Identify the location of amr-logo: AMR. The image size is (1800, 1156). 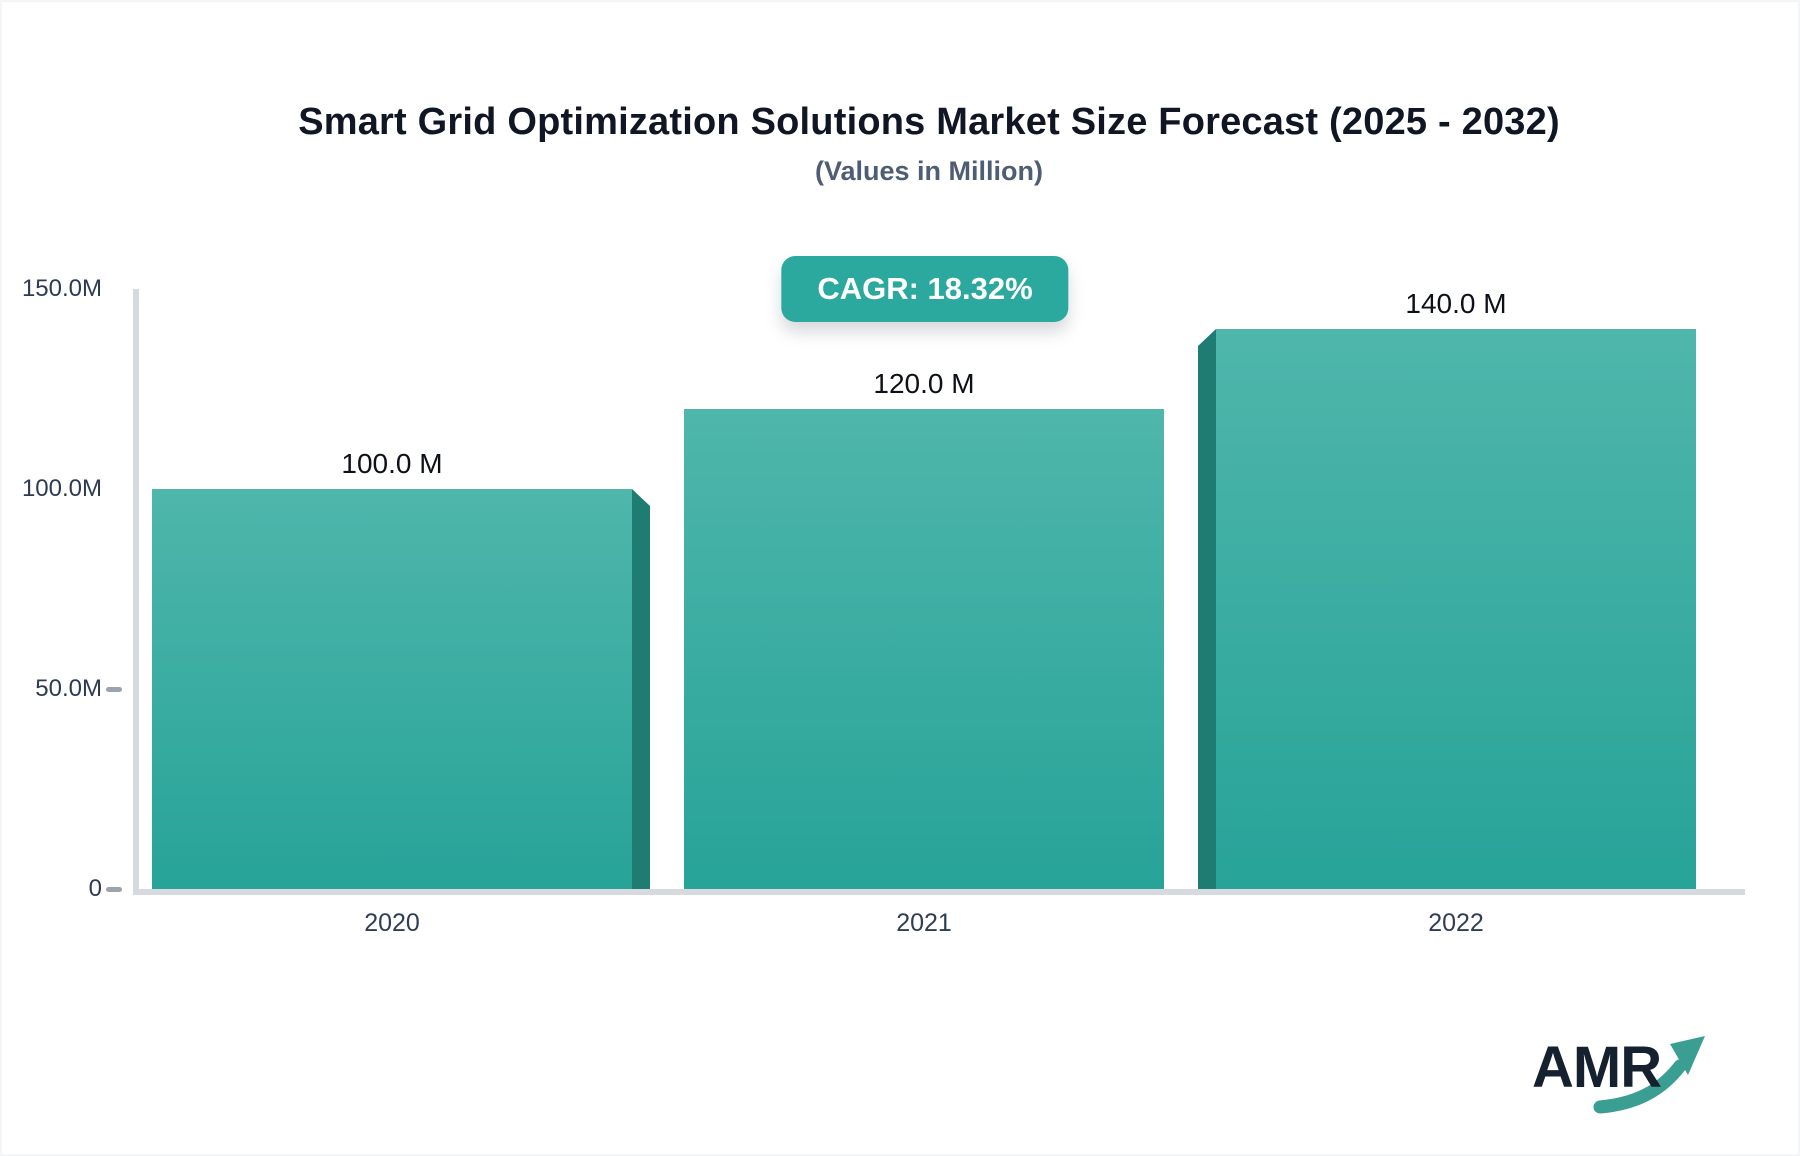
(1635, 1083).